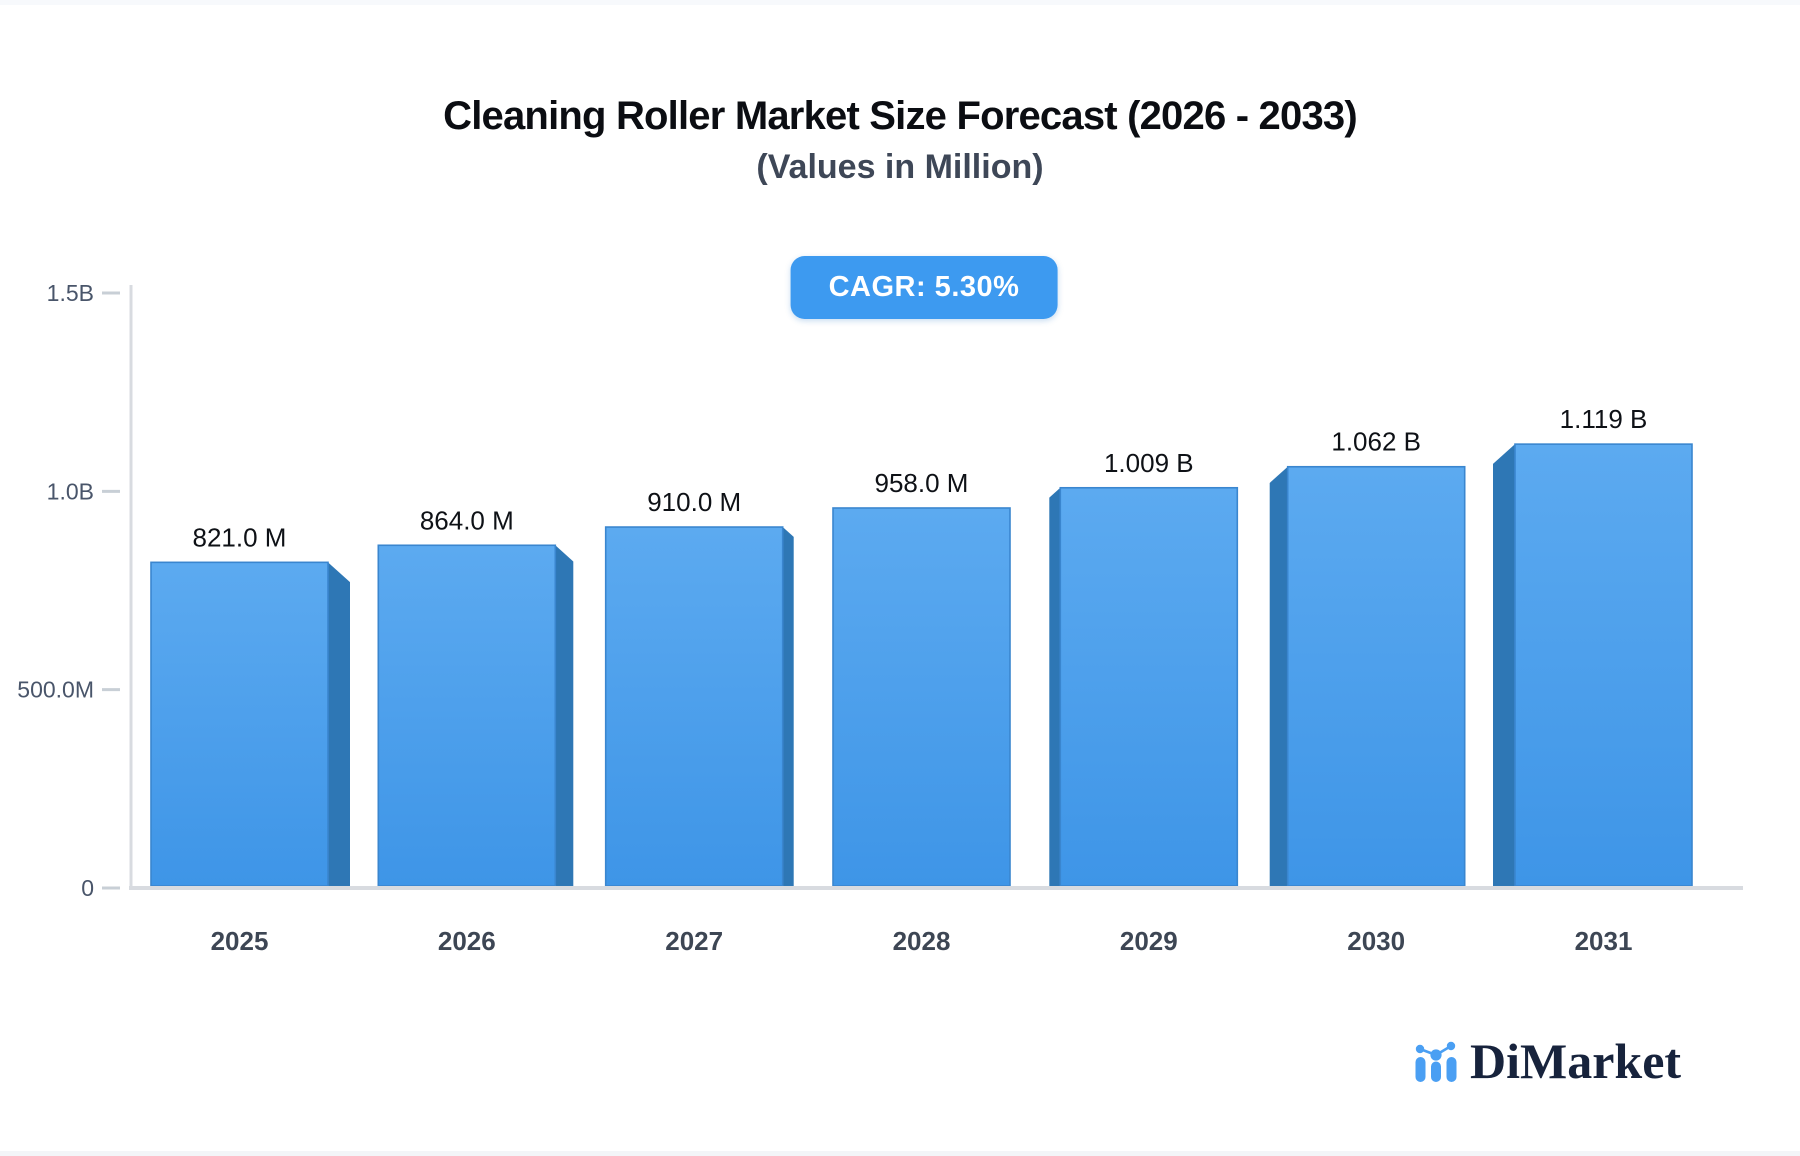 Image resolution: width=1800 pixels, height=1156 pixels. I want to click on x-axis-label: 2026, so click(467, 941).